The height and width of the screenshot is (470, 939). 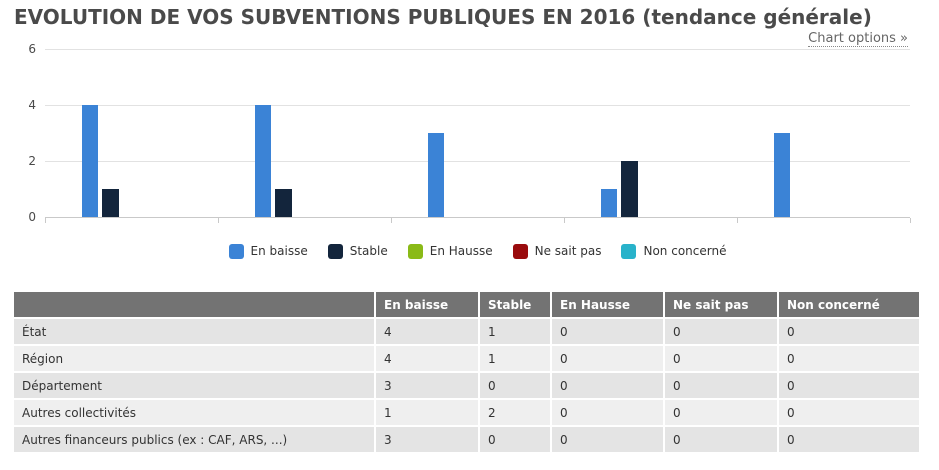 What do you see at coordinates (32, 217) in the screenshot?
I see `y-axis-label: 0` at bounding box center [32, 217].